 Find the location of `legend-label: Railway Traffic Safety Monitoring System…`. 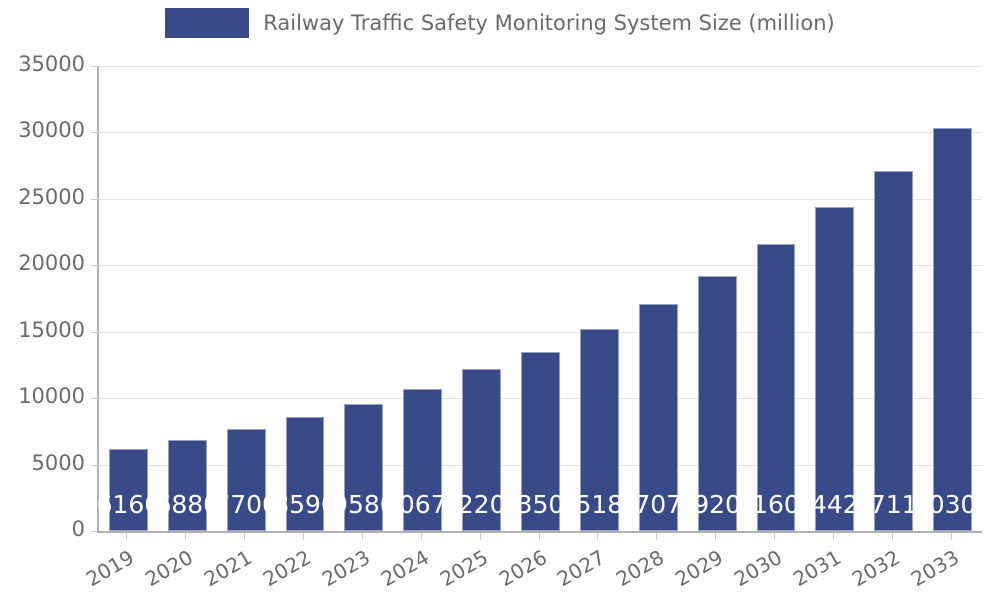

legend-label: Railway Traffic Safety Monitoring System… is located at coordinates (549, 23).